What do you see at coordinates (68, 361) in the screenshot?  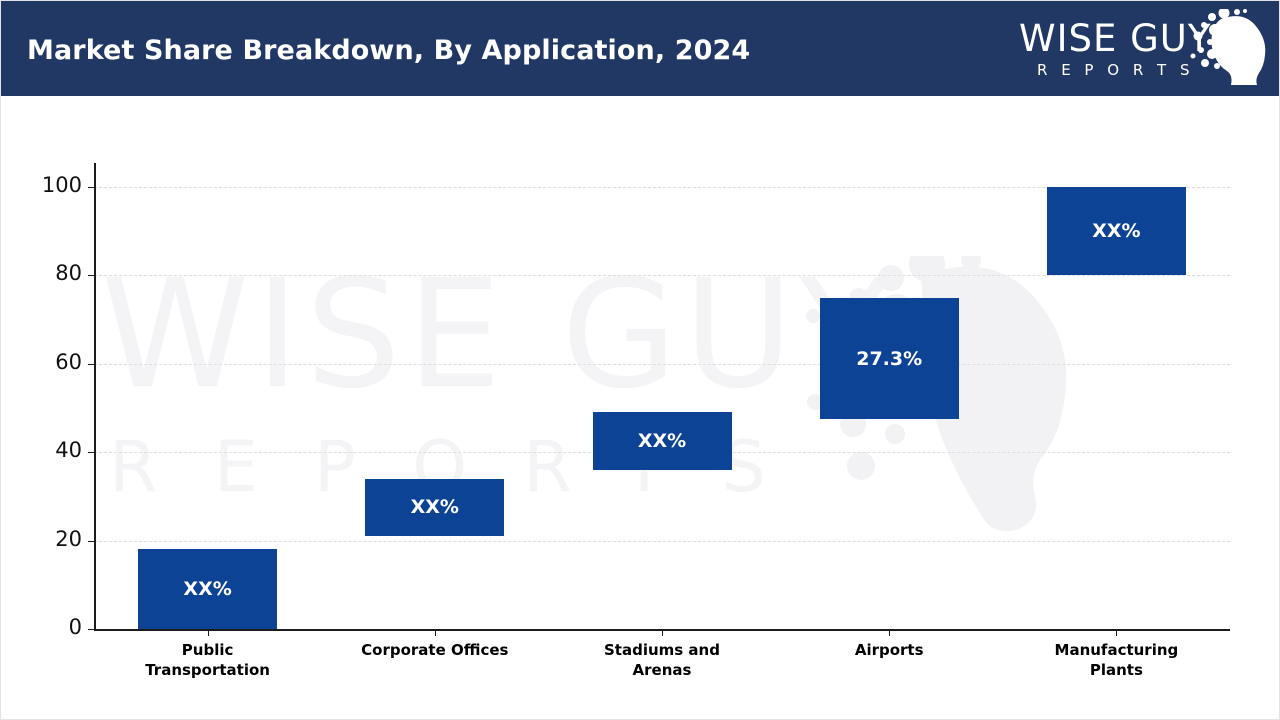 I see `y-axis-label: 60` at bounding box center [68, 361].